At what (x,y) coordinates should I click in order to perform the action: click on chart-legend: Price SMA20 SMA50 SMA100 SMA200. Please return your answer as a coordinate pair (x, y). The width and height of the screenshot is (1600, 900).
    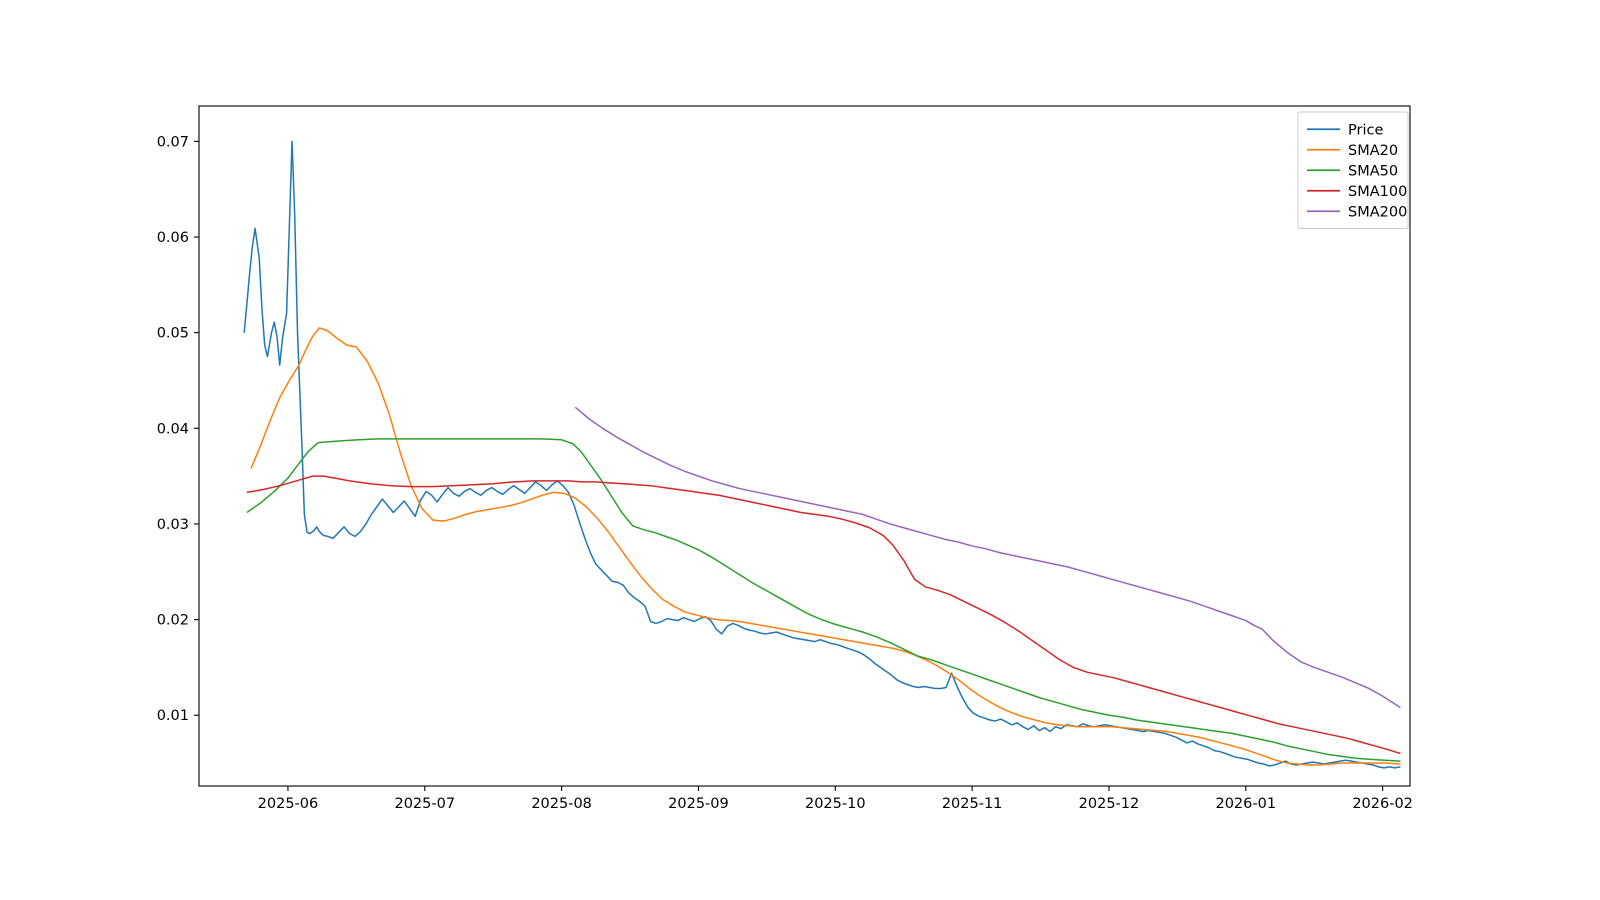
    Looking at the image, I should click on (1353, 170).